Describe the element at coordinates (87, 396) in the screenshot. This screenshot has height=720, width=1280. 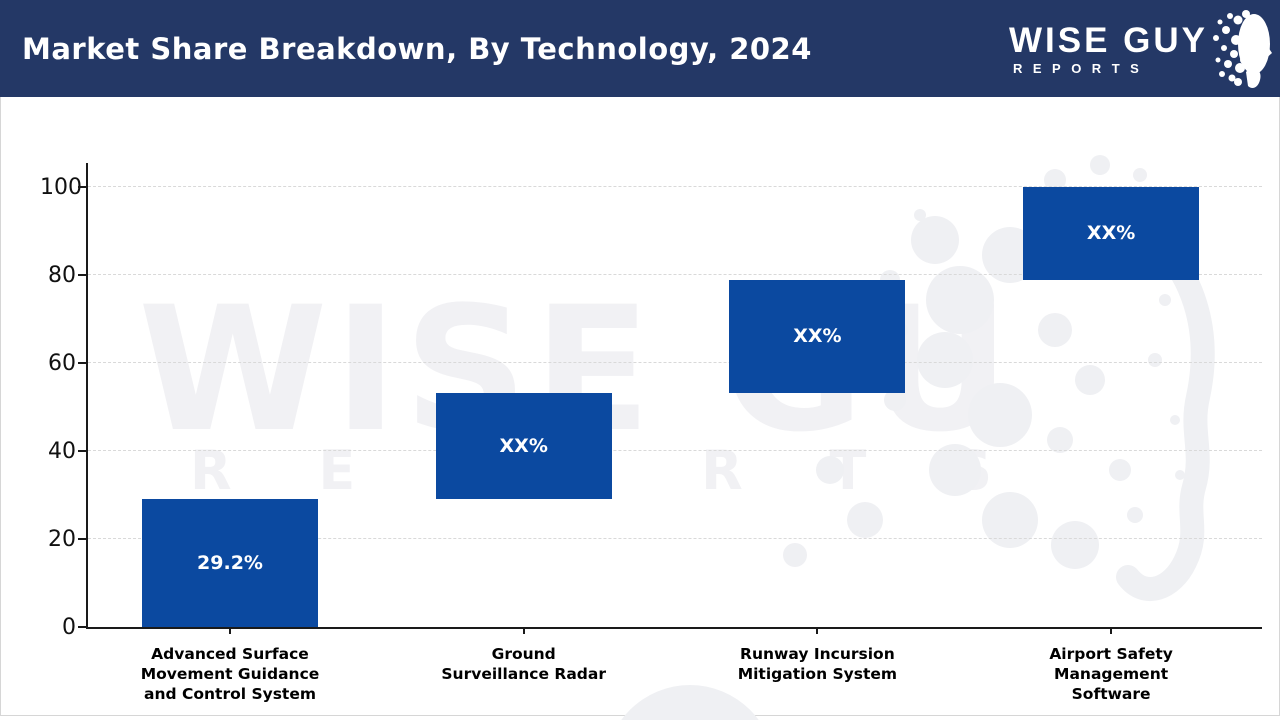
I see `y-axis-line` at that location.